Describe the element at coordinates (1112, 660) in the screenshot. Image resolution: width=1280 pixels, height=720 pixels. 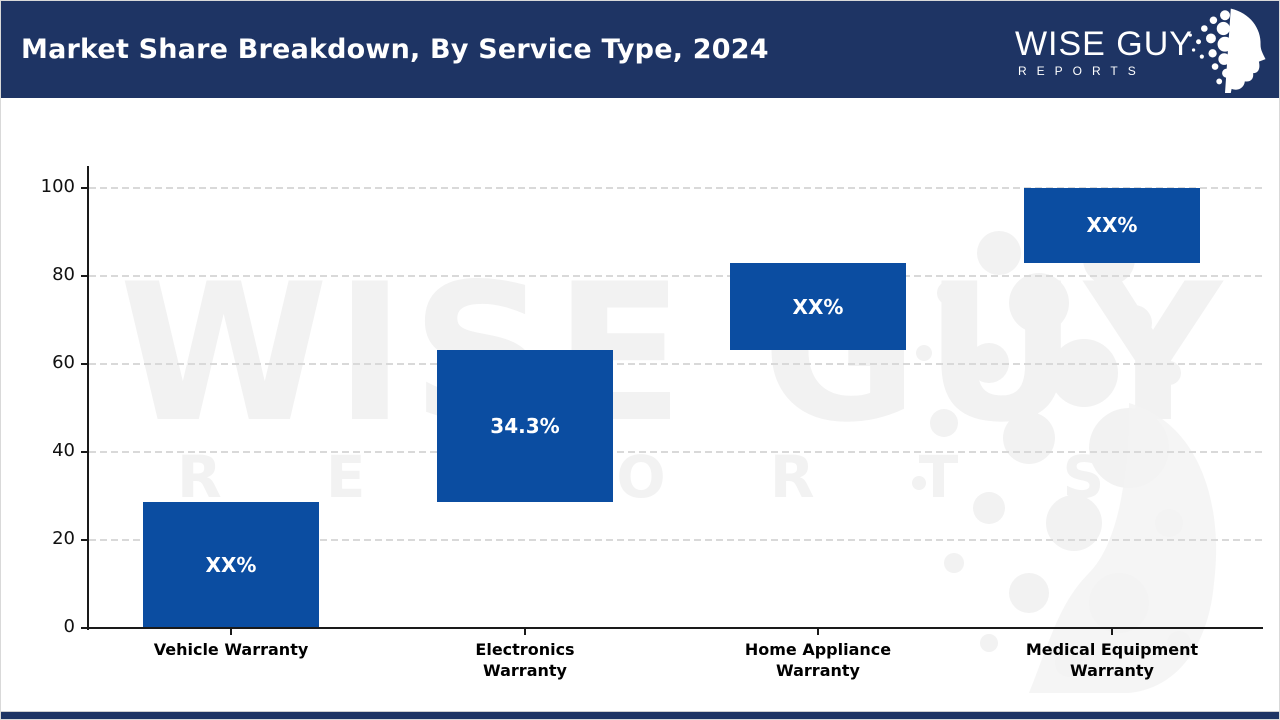
I see `category-label: Medical Equipment Warranty` at that location.